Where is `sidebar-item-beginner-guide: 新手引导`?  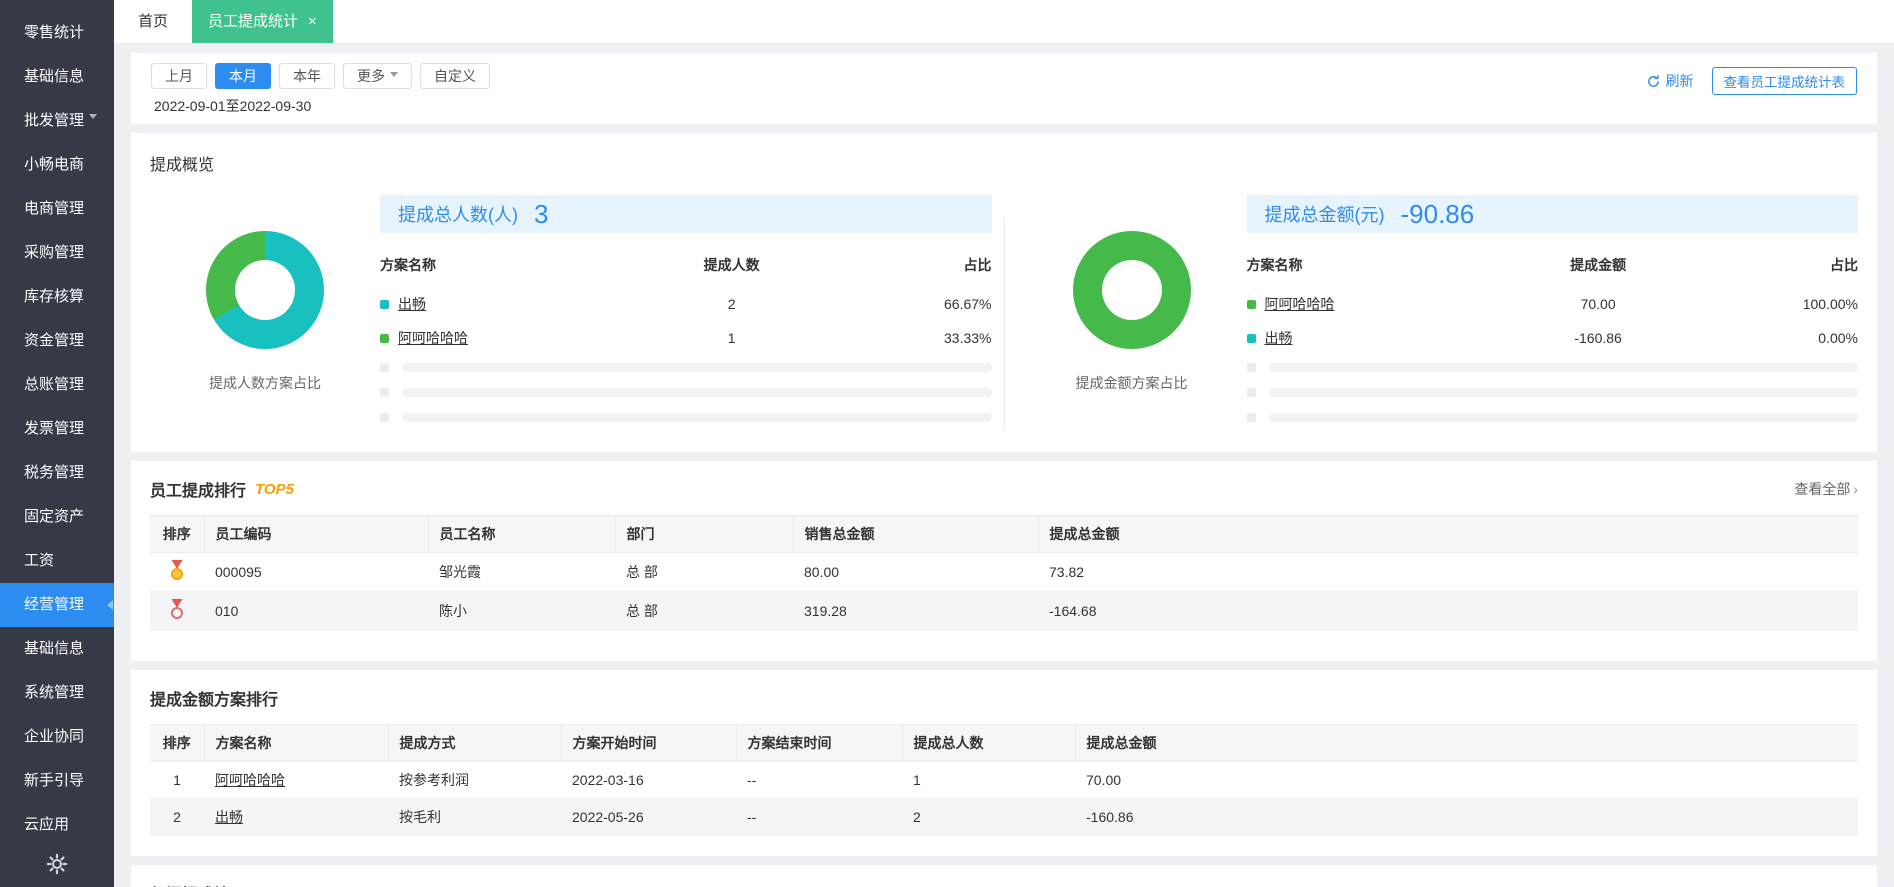 sidebar-item-beginner-guide: 新手引导 is located at coordinates (54, 780).